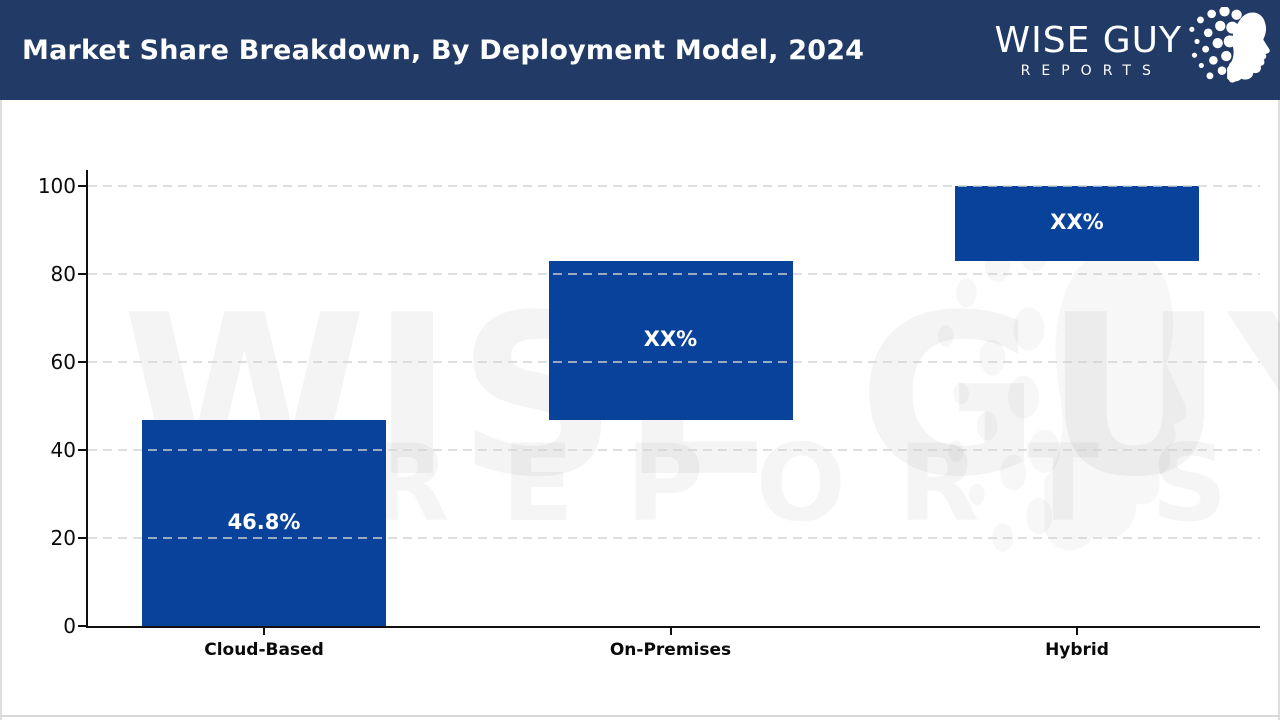 Image resolution: width=1280 pixels, height=720 pixels. I want to click on bar-hybrid, so click(1077, 223).